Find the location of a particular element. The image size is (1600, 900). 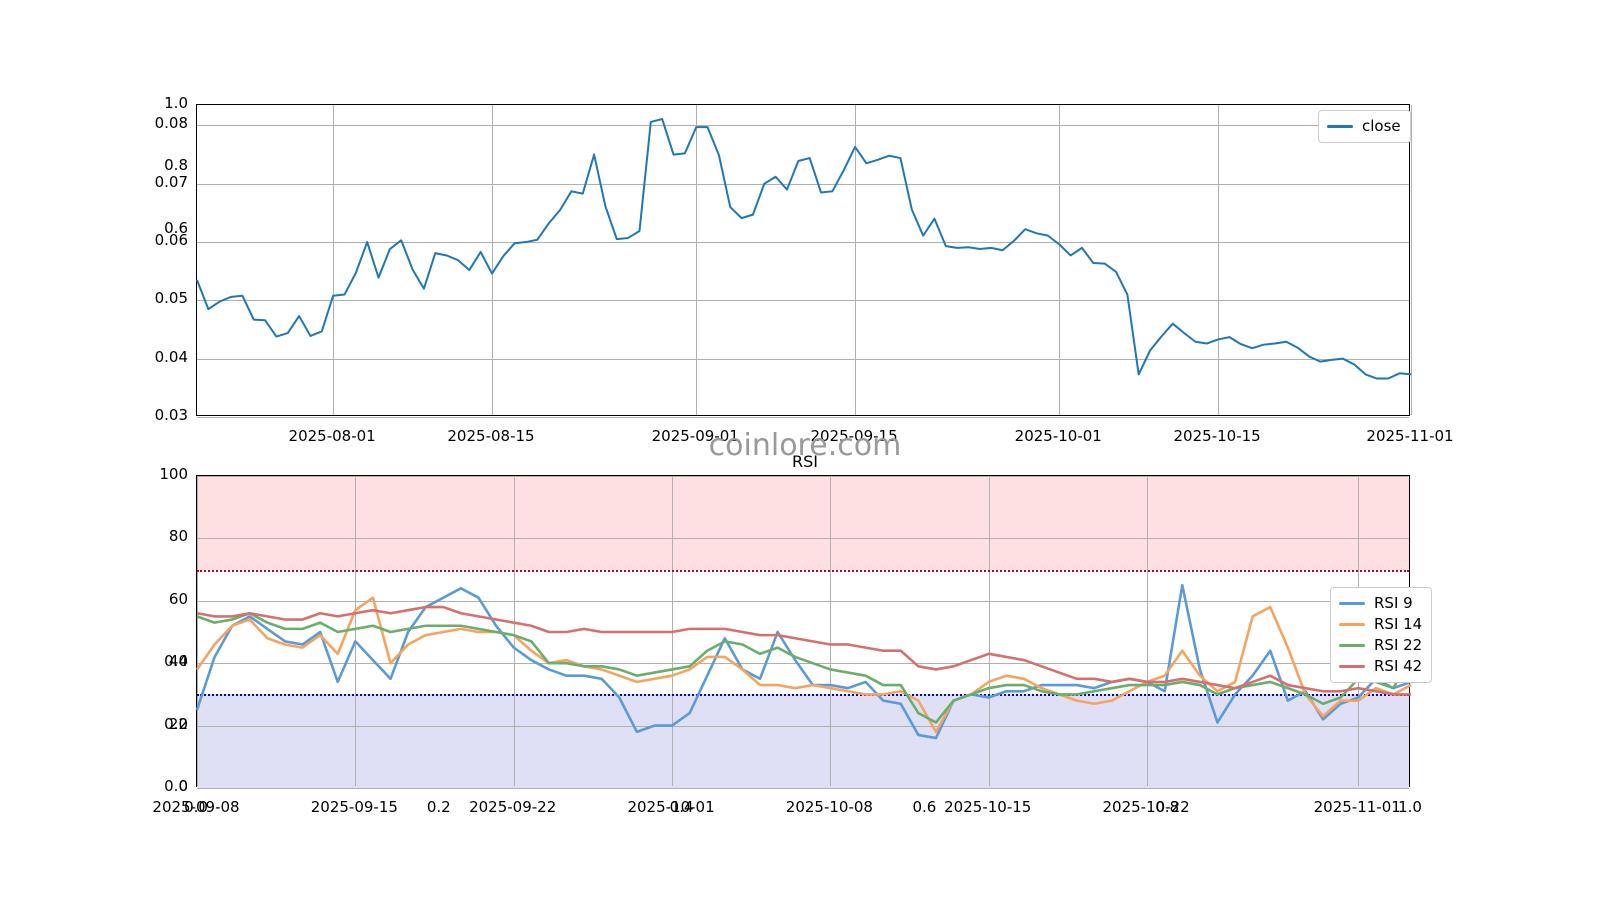

rsi-y-tick: 40 is located at coordinates (178, 661).